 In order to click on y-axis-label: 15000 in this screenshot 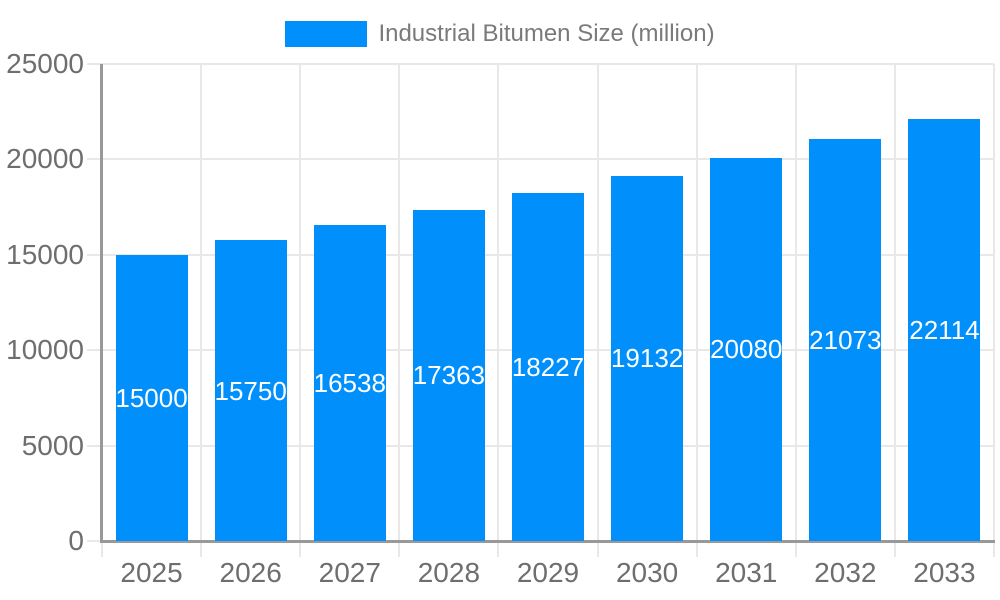, I will do `click(45, 254)`.